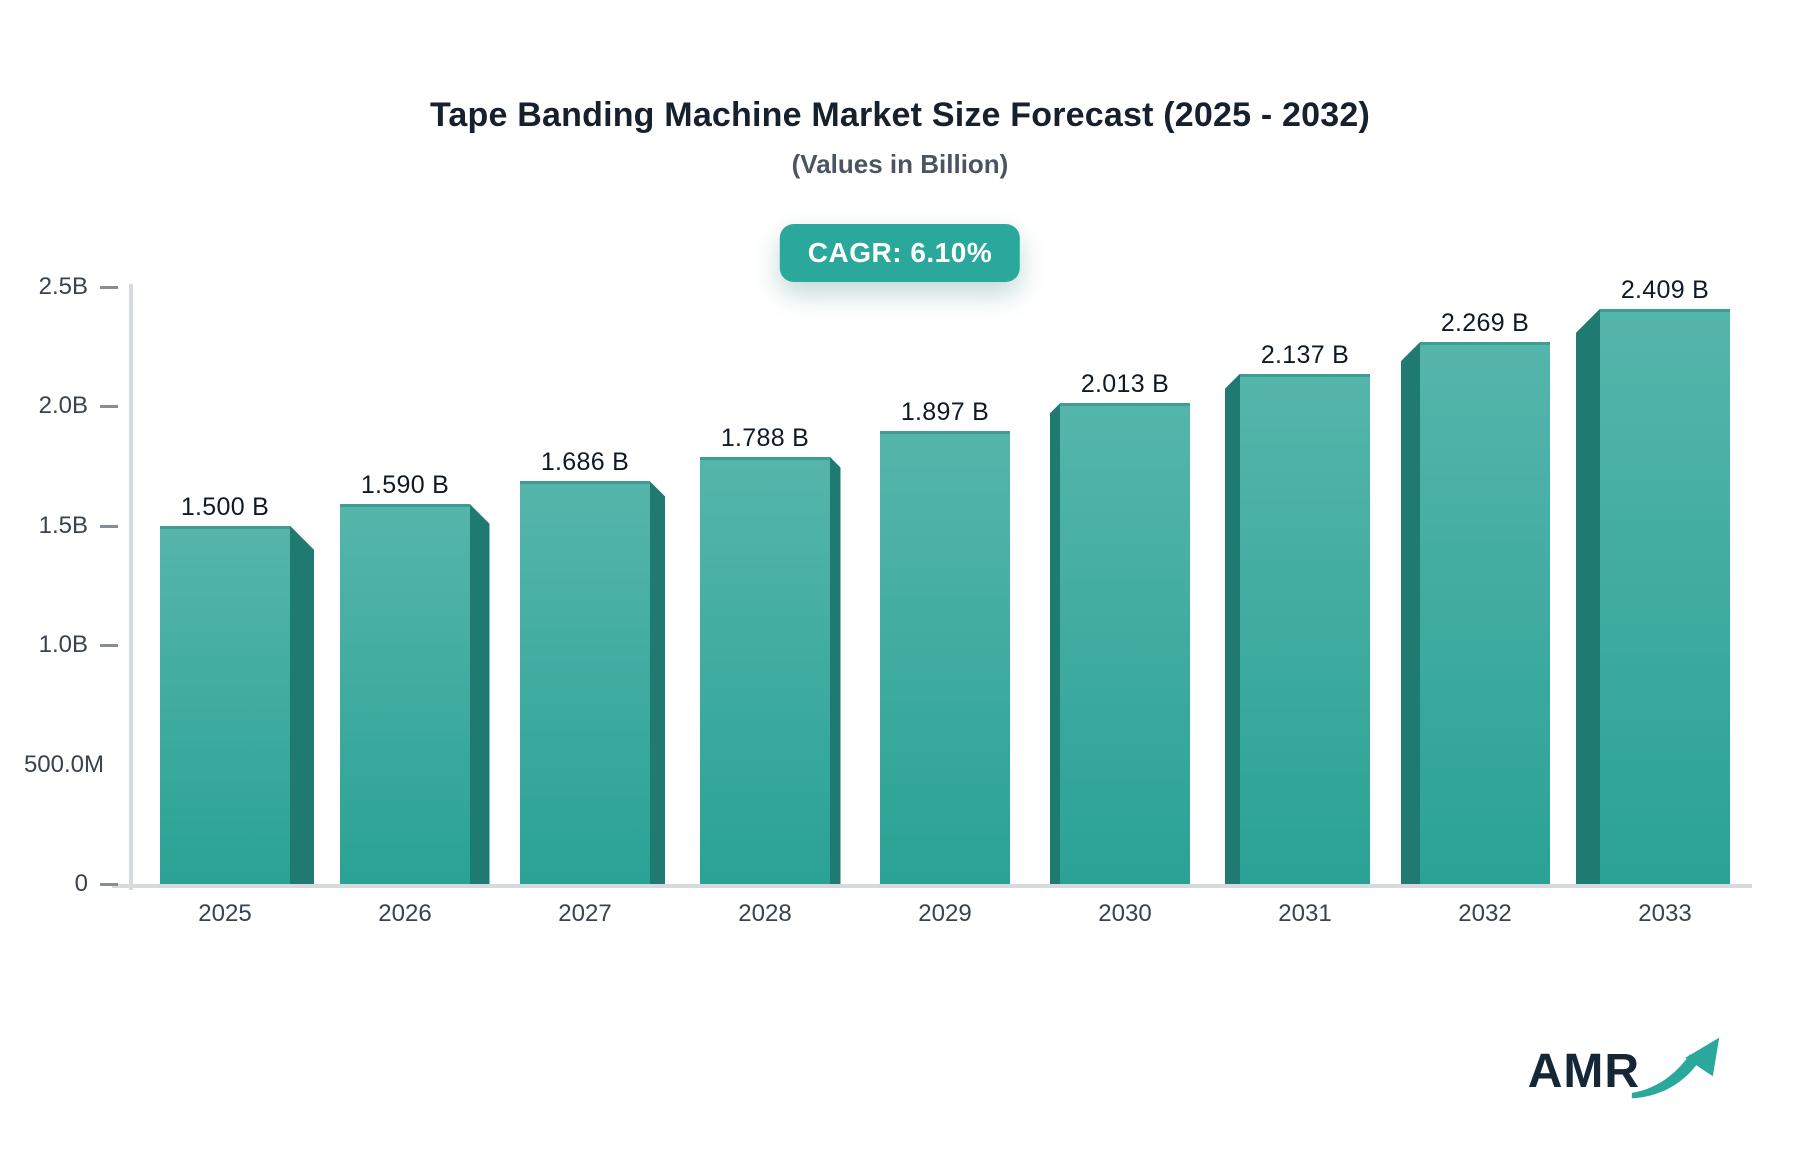  What do you see at coordinates (835, 670) in the screenshot?
I see `bar-side-face-2028` at bounding box center [835, 670].